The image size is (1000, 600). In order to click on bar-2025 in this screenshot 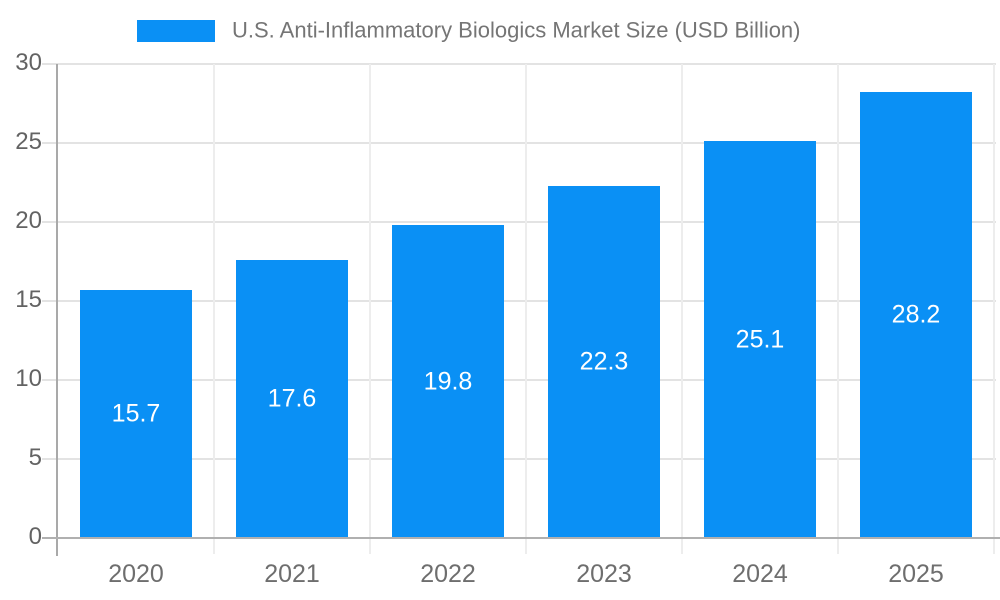, I will do `click(916, 315)`.